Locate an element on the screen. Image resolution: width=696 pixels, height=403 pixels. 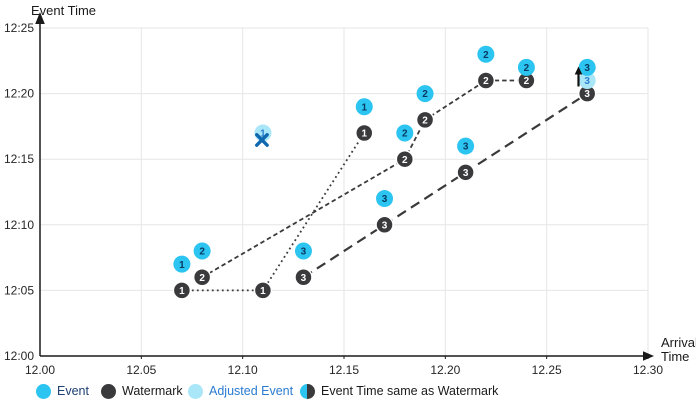
legend-item-event: Event is located at coordinates (62, 391).